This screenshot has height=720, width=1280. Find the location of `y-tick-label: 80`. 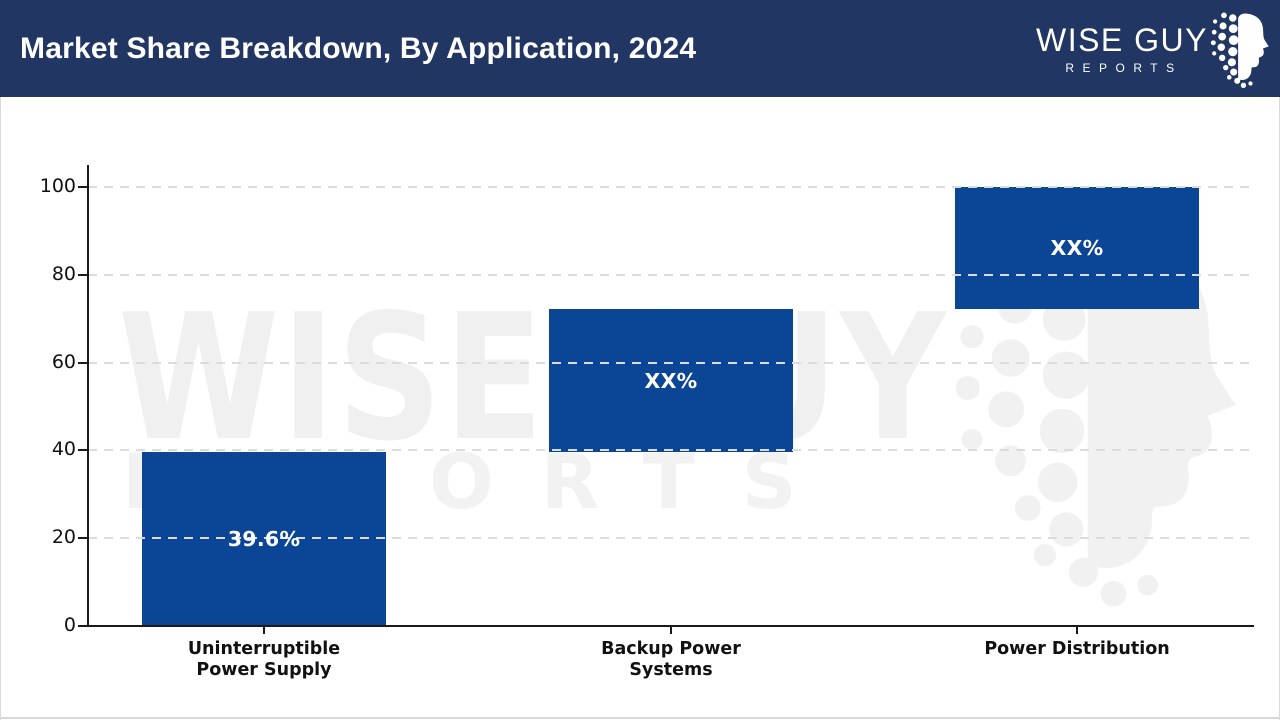

y-tick-label: 80 is located at coordinates (63, 273).